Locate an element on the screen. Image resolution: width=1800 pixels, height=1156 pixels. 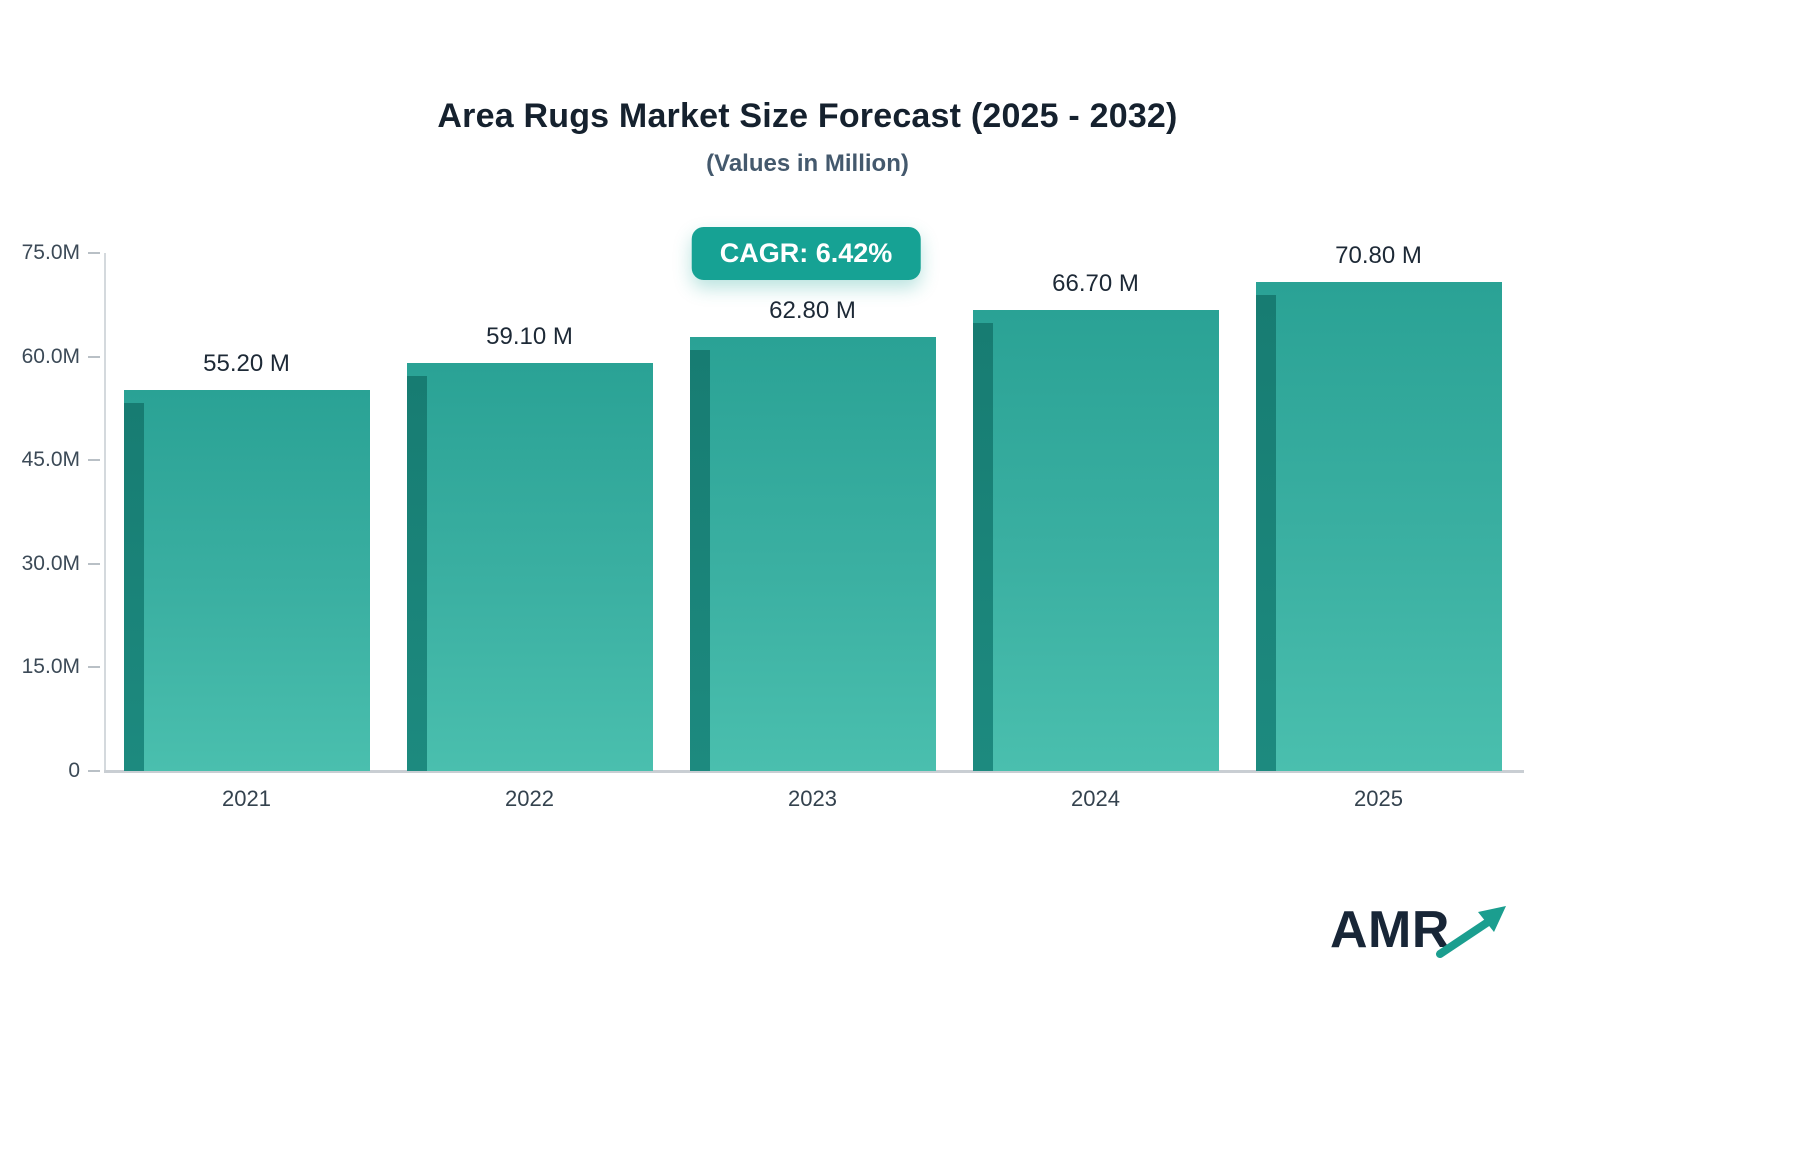
bar-2025: 70.80 M is located at coordinates (1378, 506).